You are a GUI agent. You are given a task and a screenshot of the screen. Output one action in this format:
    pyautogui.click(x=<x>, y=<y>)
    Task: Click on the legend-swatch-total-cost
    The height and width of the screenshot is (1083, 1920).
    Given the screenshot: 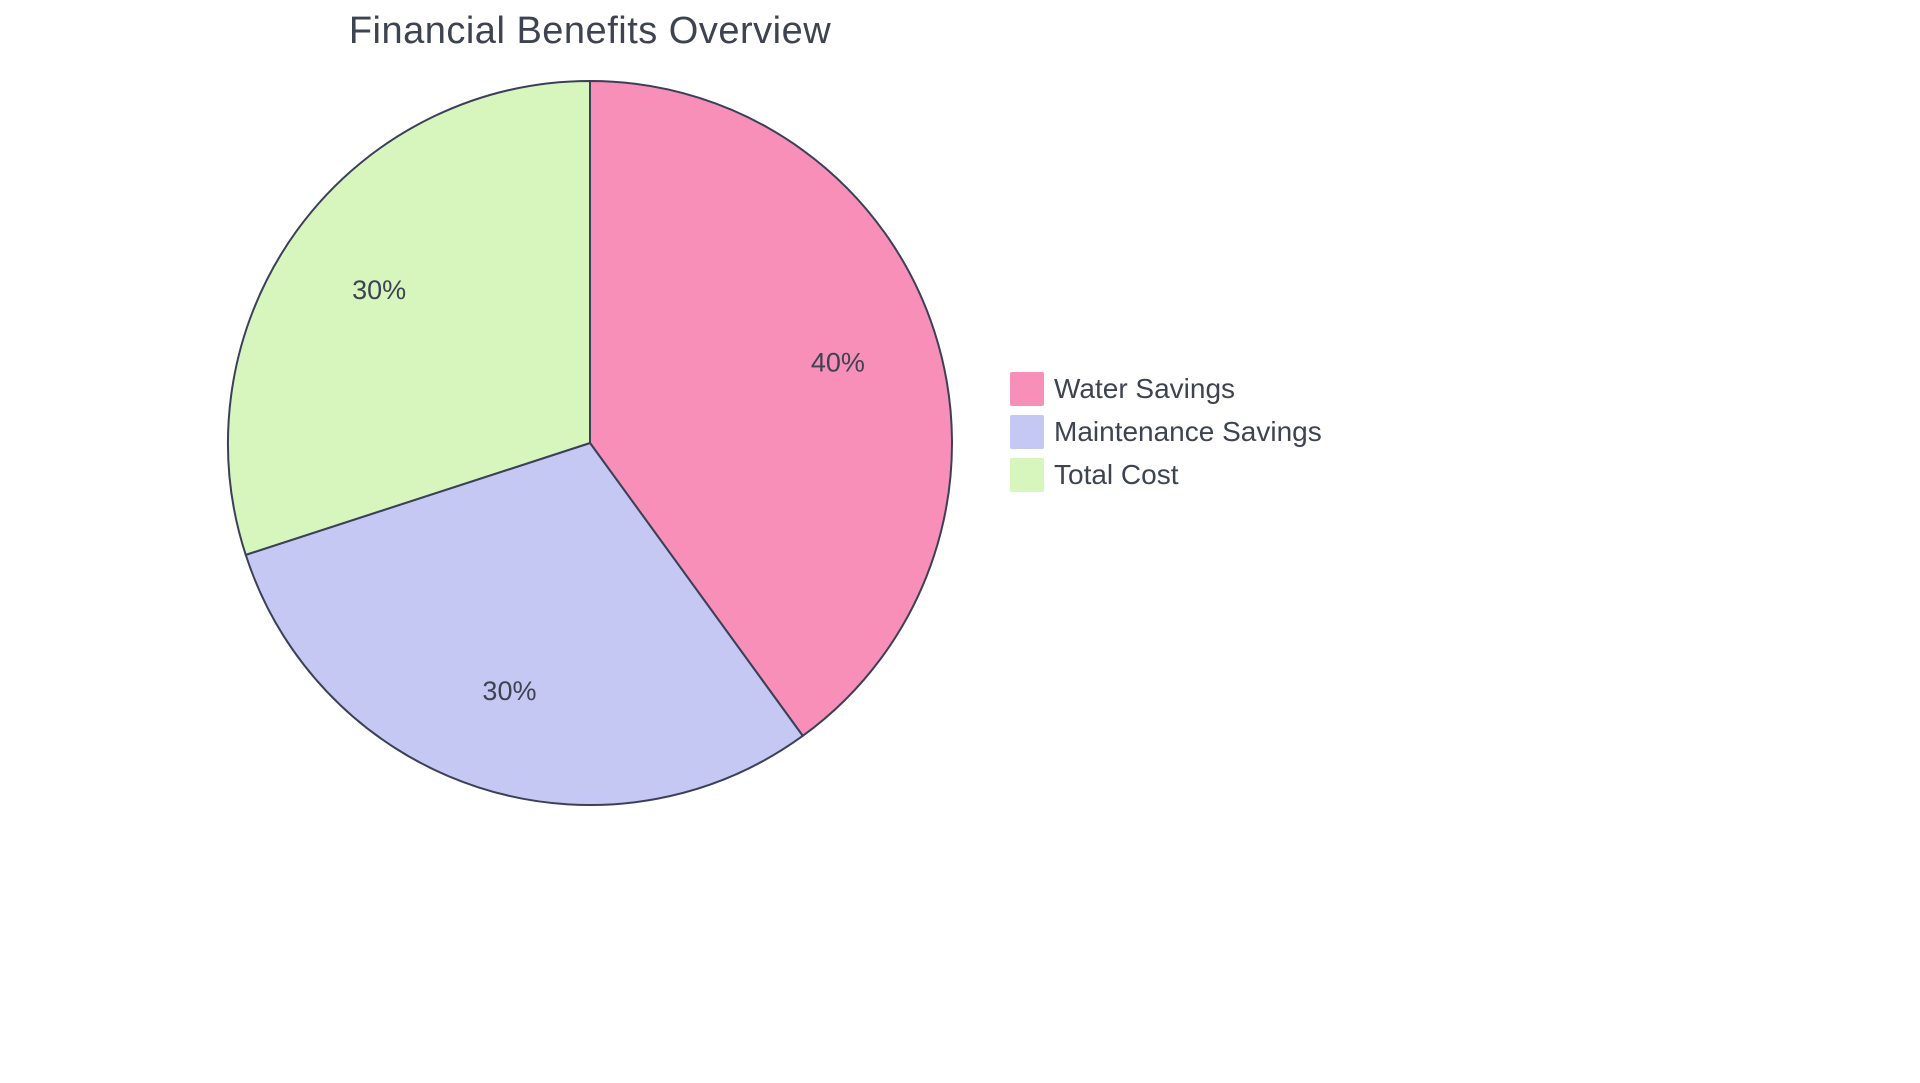 What is the action you would take?
    pyautogui.click(x=1027, y=475)
    